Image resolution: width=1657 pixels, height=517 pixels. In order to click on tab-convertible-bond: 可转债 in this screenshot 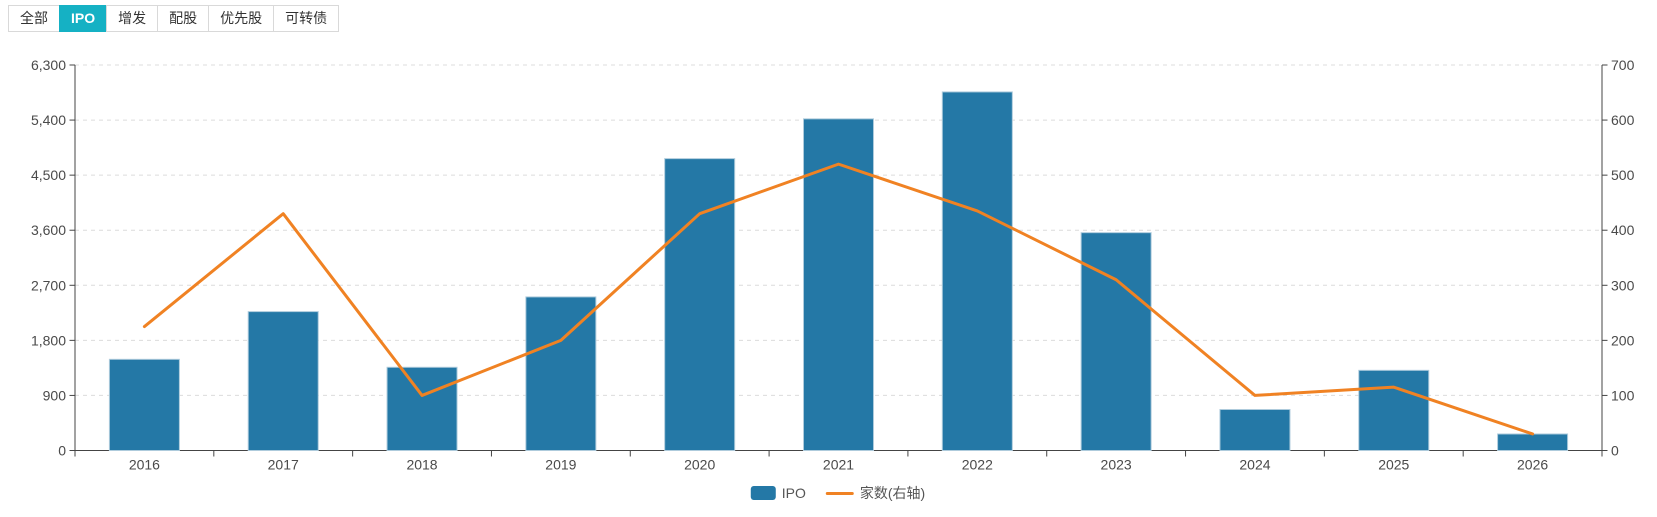, I will do `click(306, 18)`.